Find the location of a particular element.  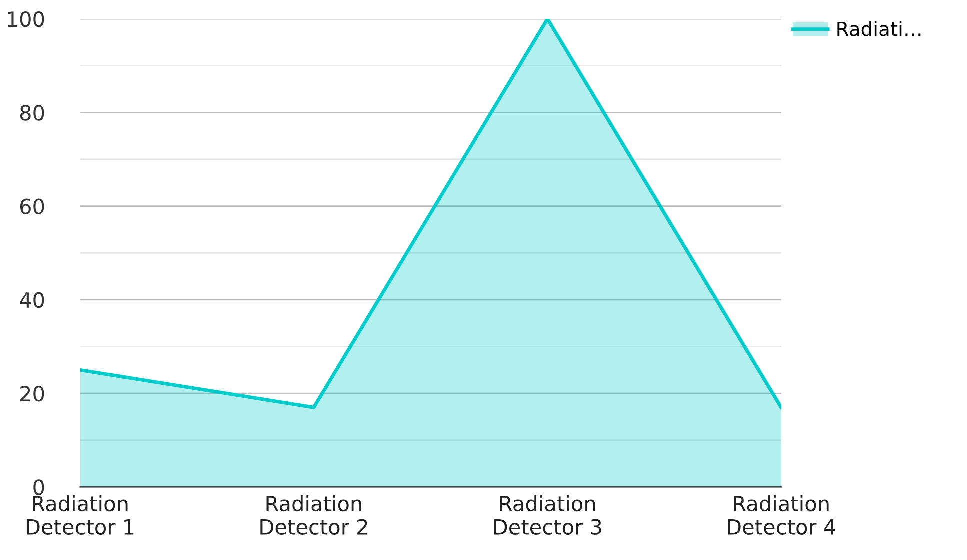

x-tick-label: Radiation Detector 4 is located at coordinates (782, 515).